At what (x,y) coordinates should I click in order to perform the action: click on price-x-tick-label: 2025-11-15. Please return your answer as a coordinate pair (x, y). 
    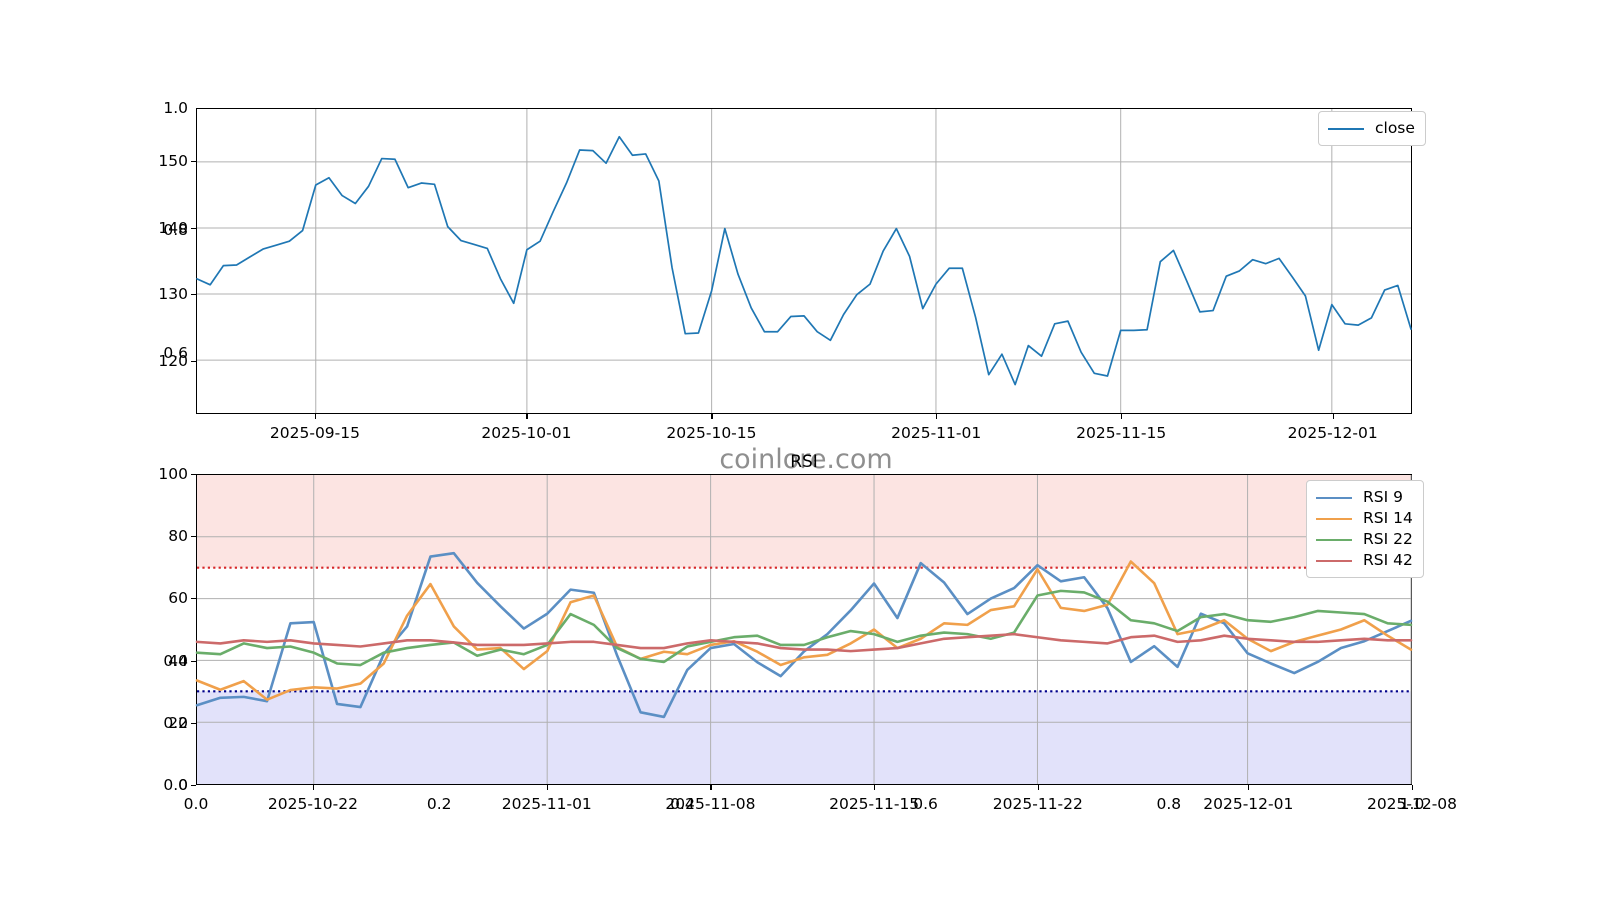
    Looking at the image, I should click on (1121, 433).